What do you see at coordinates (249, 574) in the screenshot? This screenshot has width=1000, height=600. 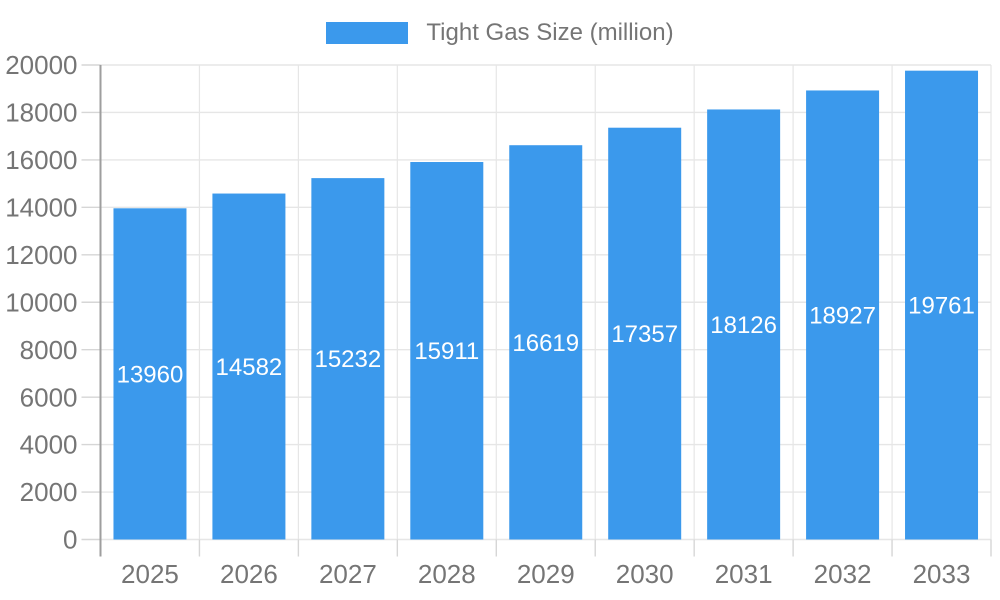 I see `x-tick-label: 2026` at bounding box center [249, 574].